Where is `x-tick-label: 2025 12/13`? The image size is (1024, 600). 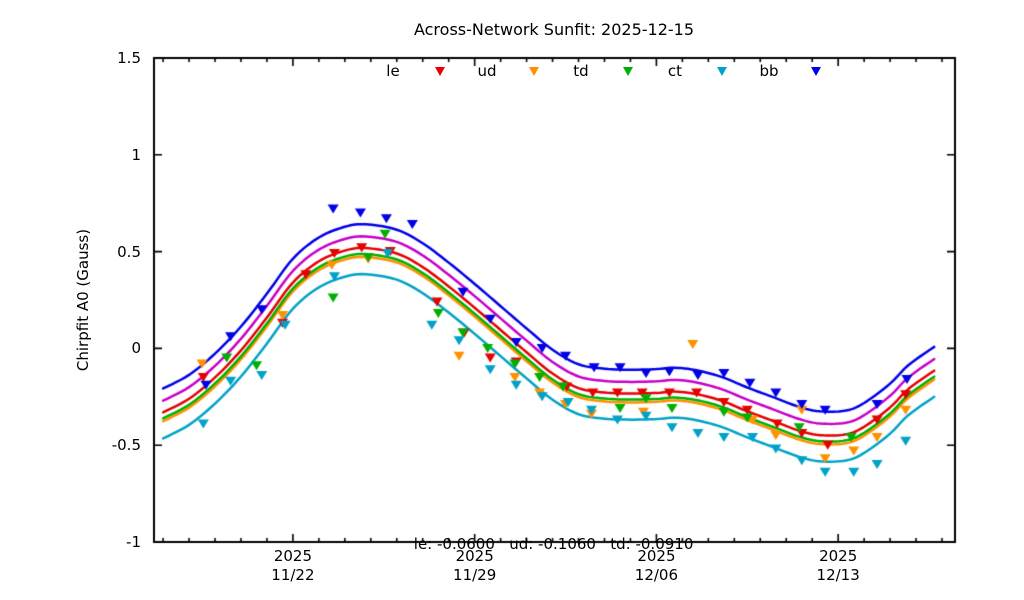 x-tick-label: 2025 12/13 is located at coordinates (838, 566).